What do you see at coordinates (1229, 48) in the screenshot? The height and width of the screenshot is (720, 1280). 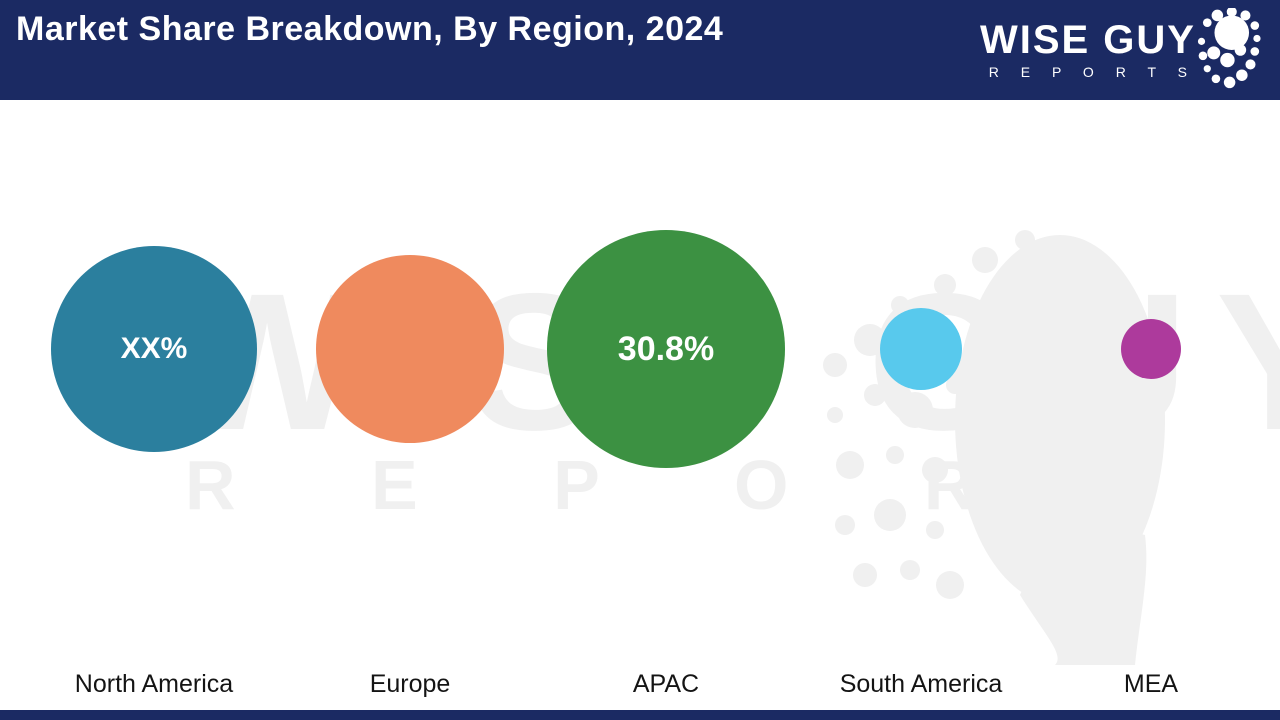 I see `logo-head-icon` at bounding box center [1229, 48].